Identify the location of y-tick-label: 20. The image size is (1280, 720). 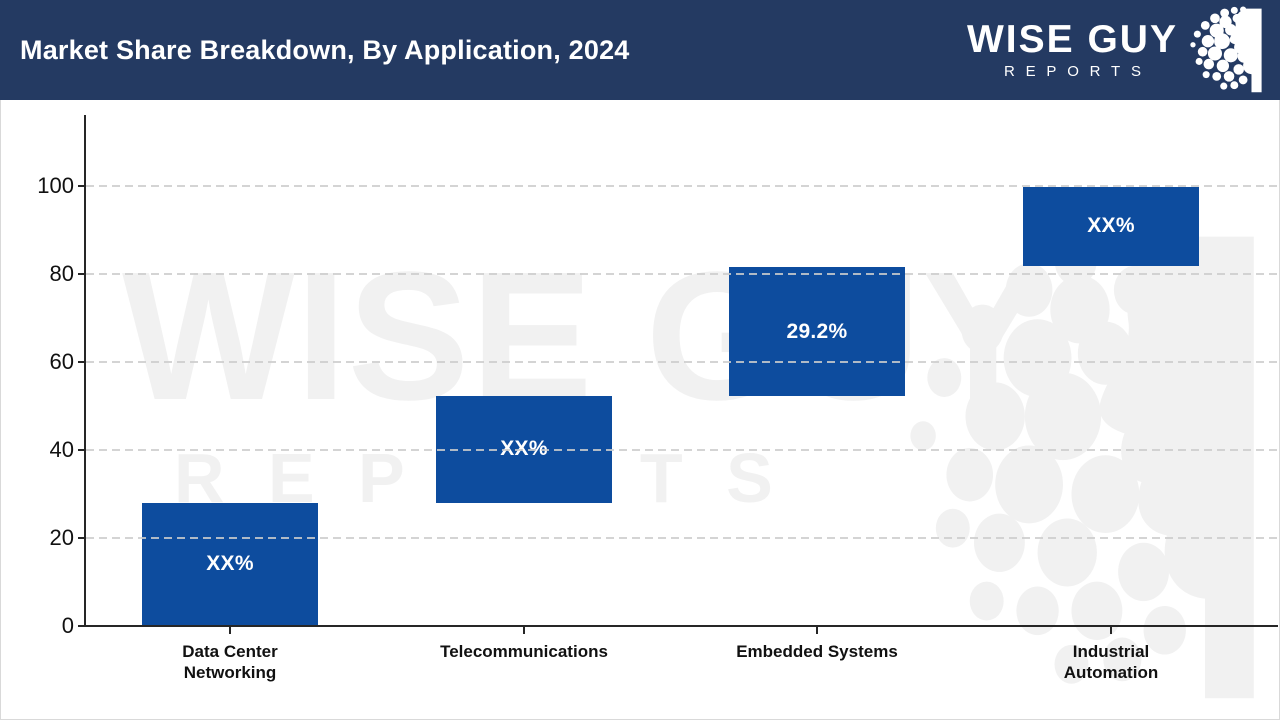
(61, 537).